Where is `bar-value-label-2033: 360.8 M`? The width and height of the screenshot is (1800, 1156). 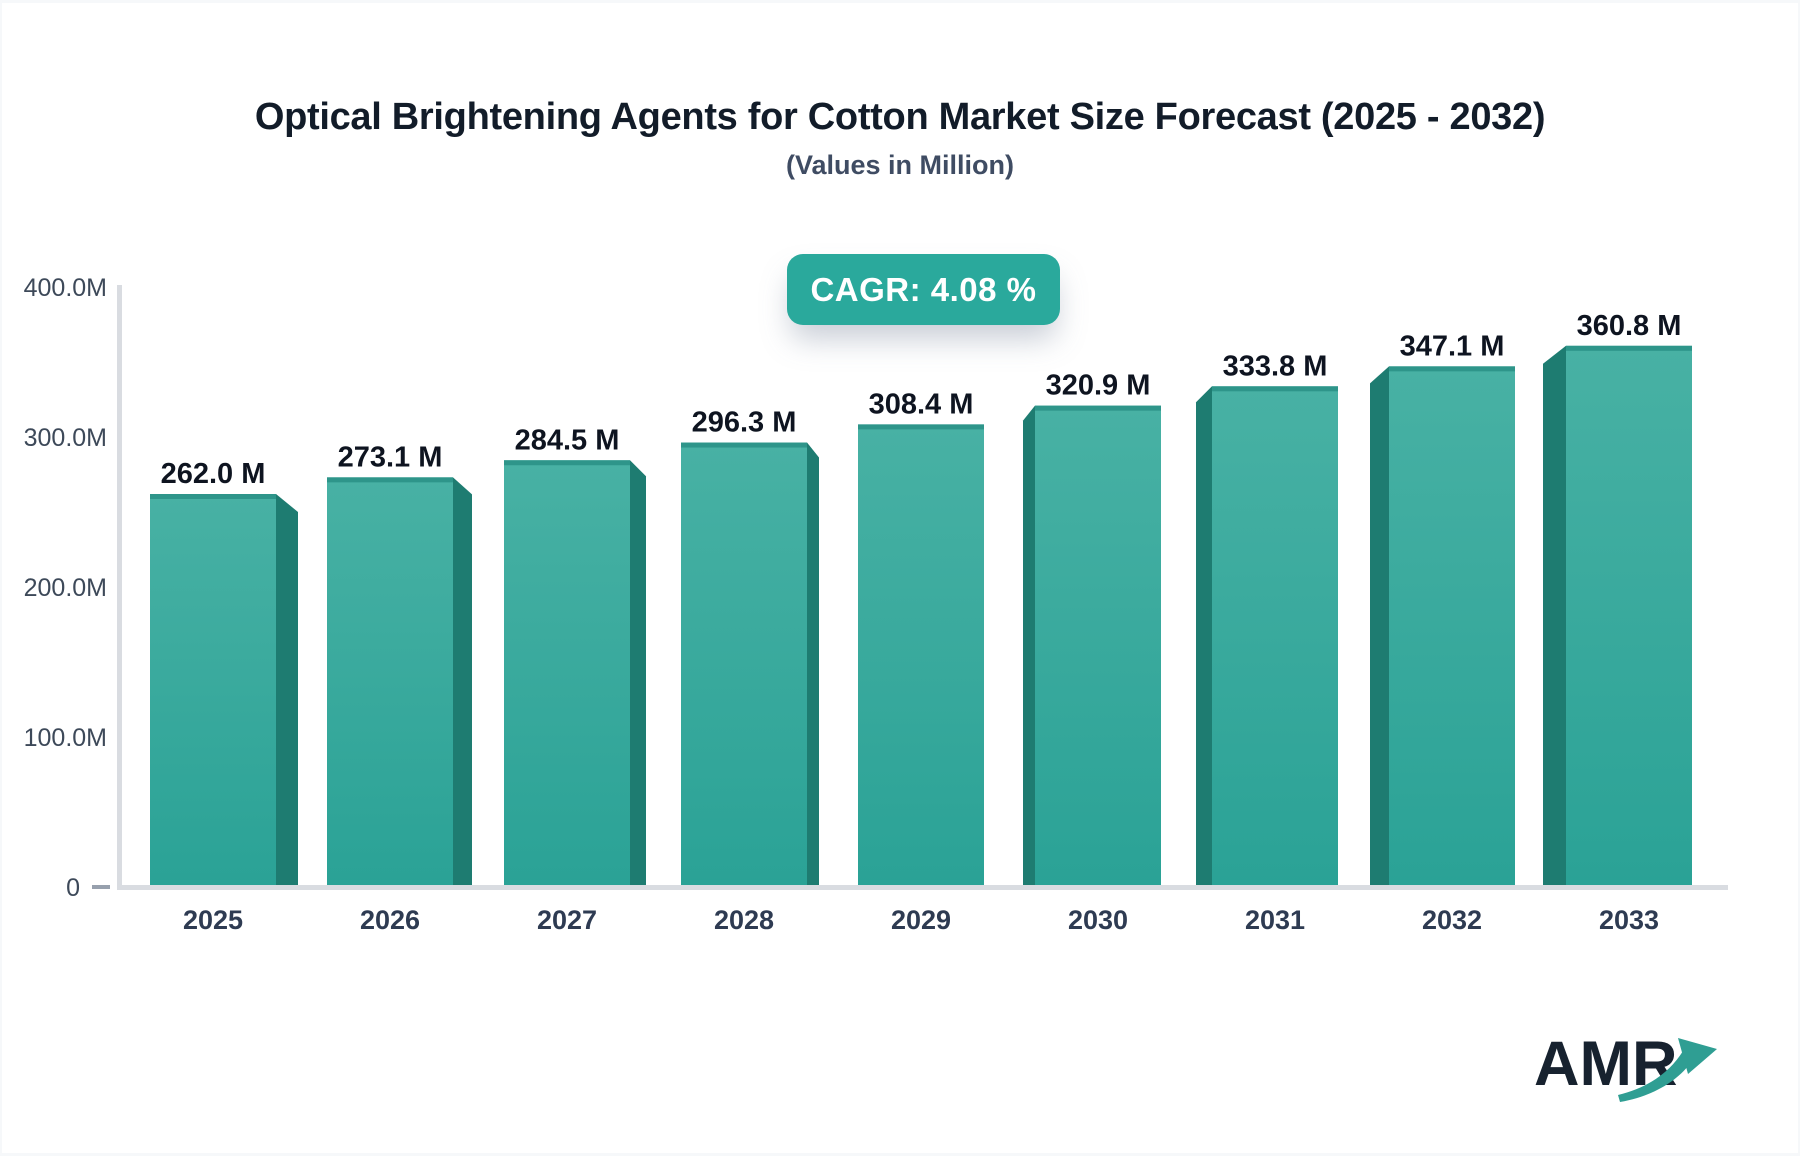
bar-value-label-2033: 360.8 M is located at coordinates (1629, 326).